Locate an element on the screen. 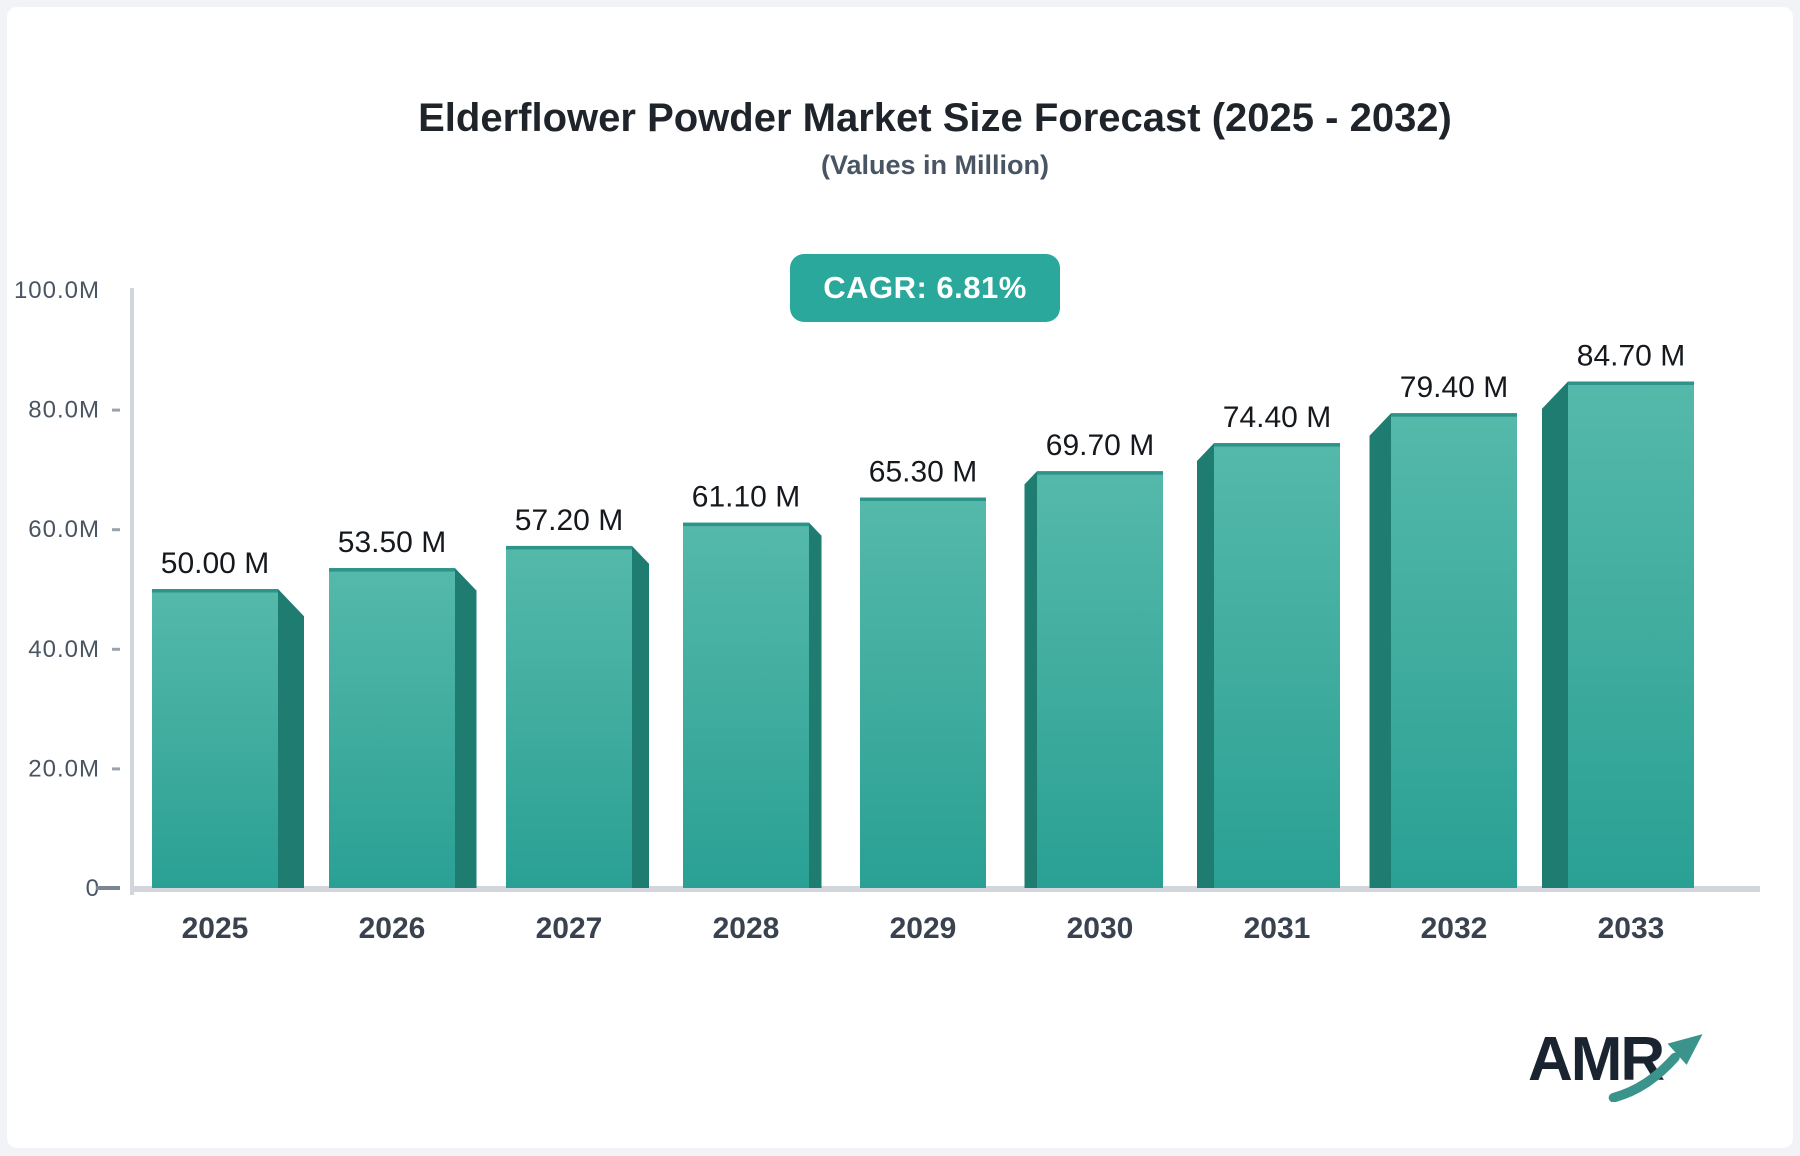  bar-2031 is located at coordinates (1268, 665).